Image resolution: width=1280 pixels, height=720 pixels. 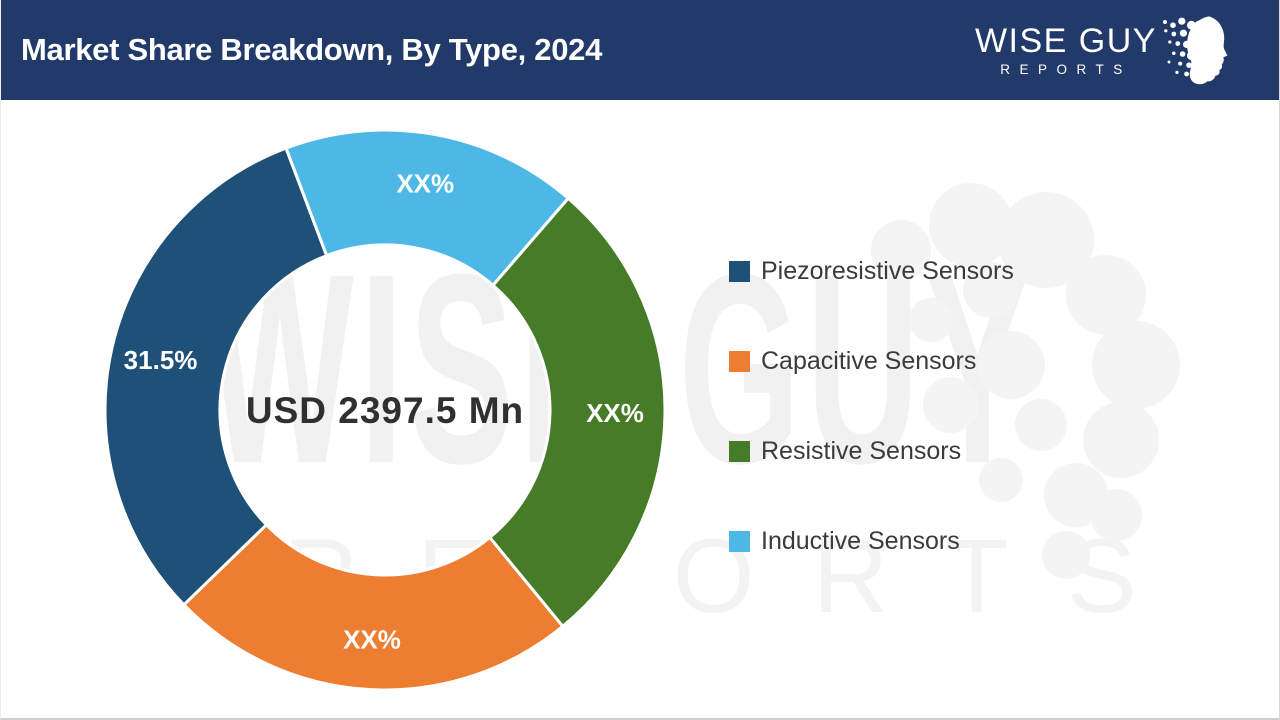 I want to click on legend-item: Resistive Sensors, so click(x=871, y=451).